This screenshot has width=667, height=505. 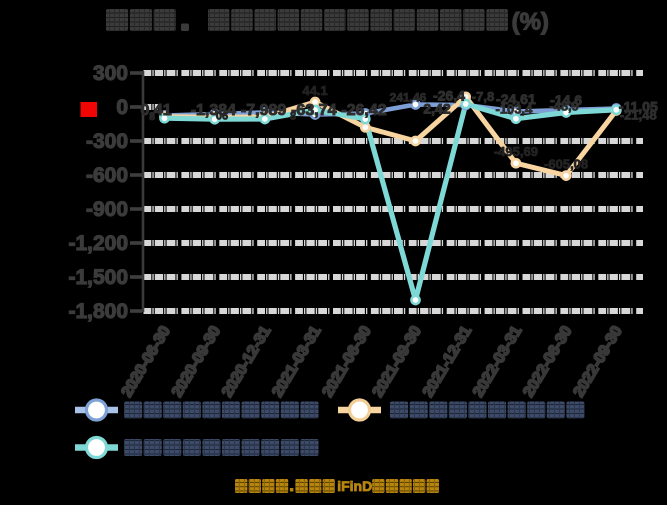 What do you see at coordinates (566, 164) in the screenshot?
I see `svg-text: -605,08` at bounding box center [566, 164].